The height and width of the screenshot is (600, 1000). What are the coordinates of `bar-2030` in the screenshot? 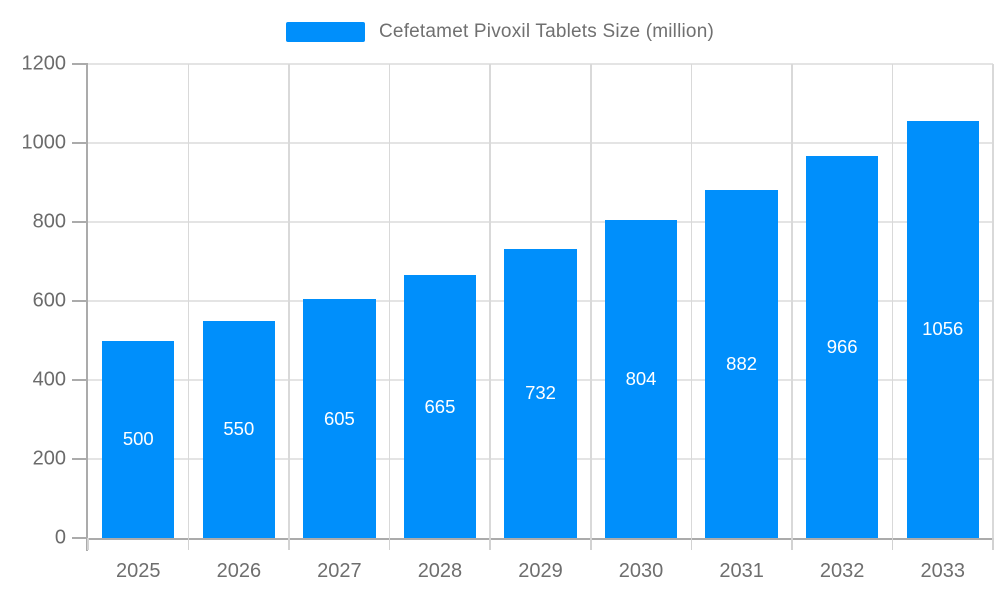 It's located at (641, 379).